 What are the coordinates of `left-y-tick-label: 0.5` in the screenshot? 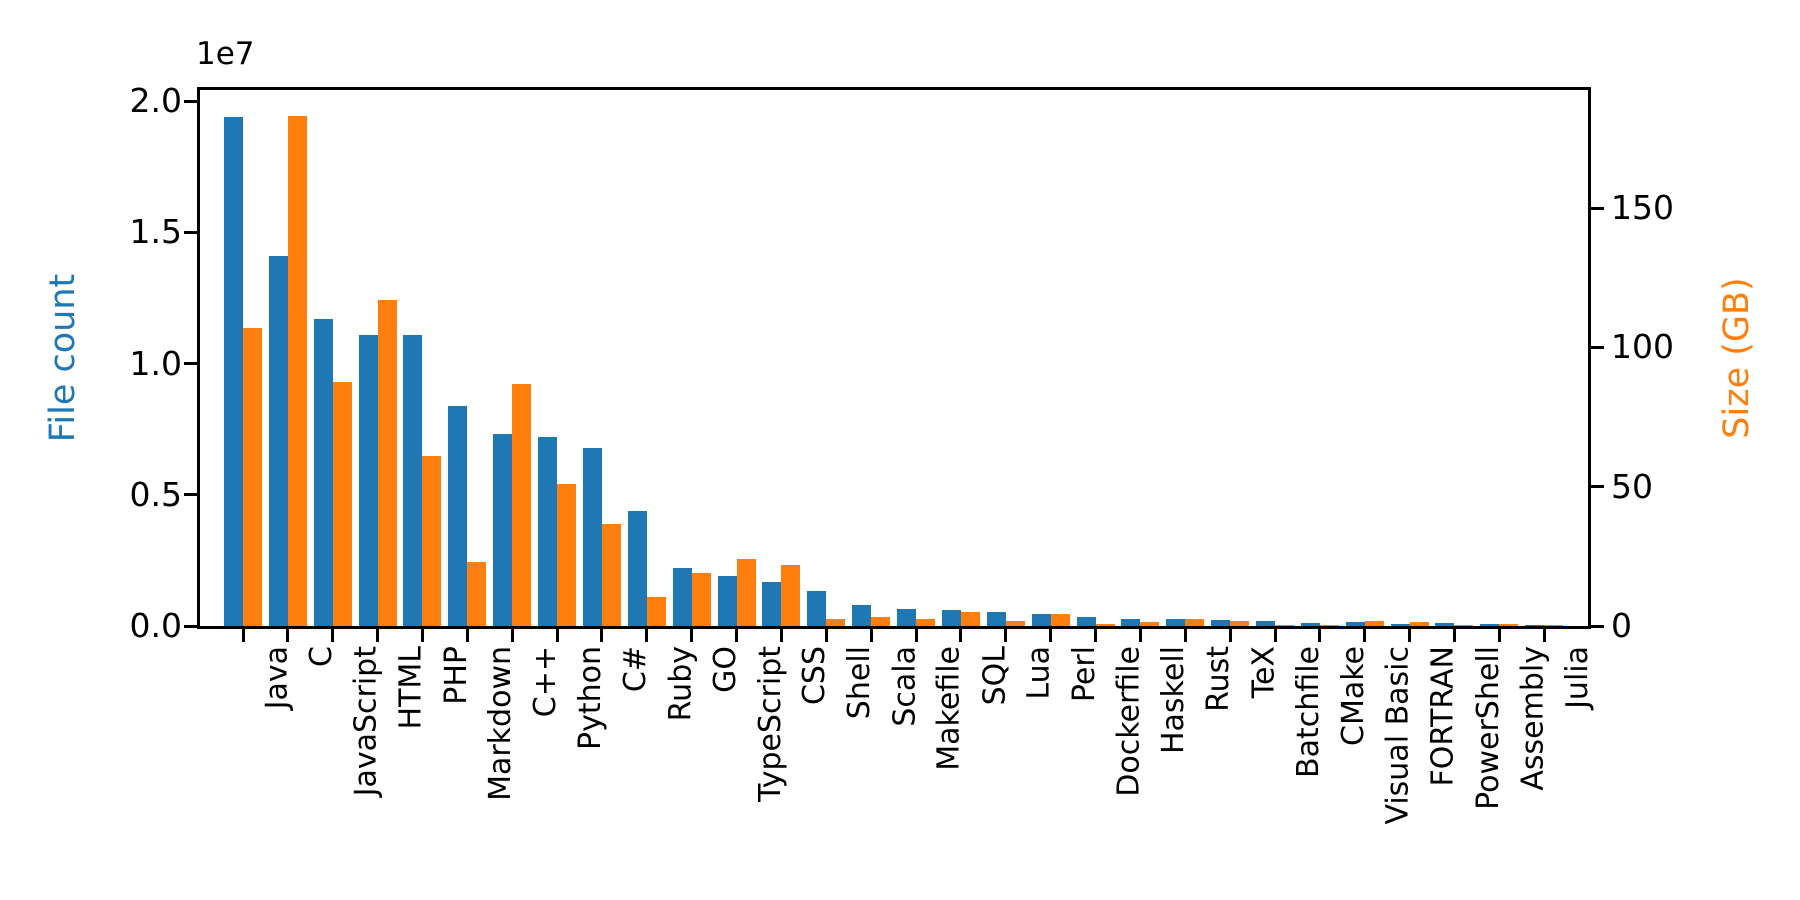 It's located at (155, 494).